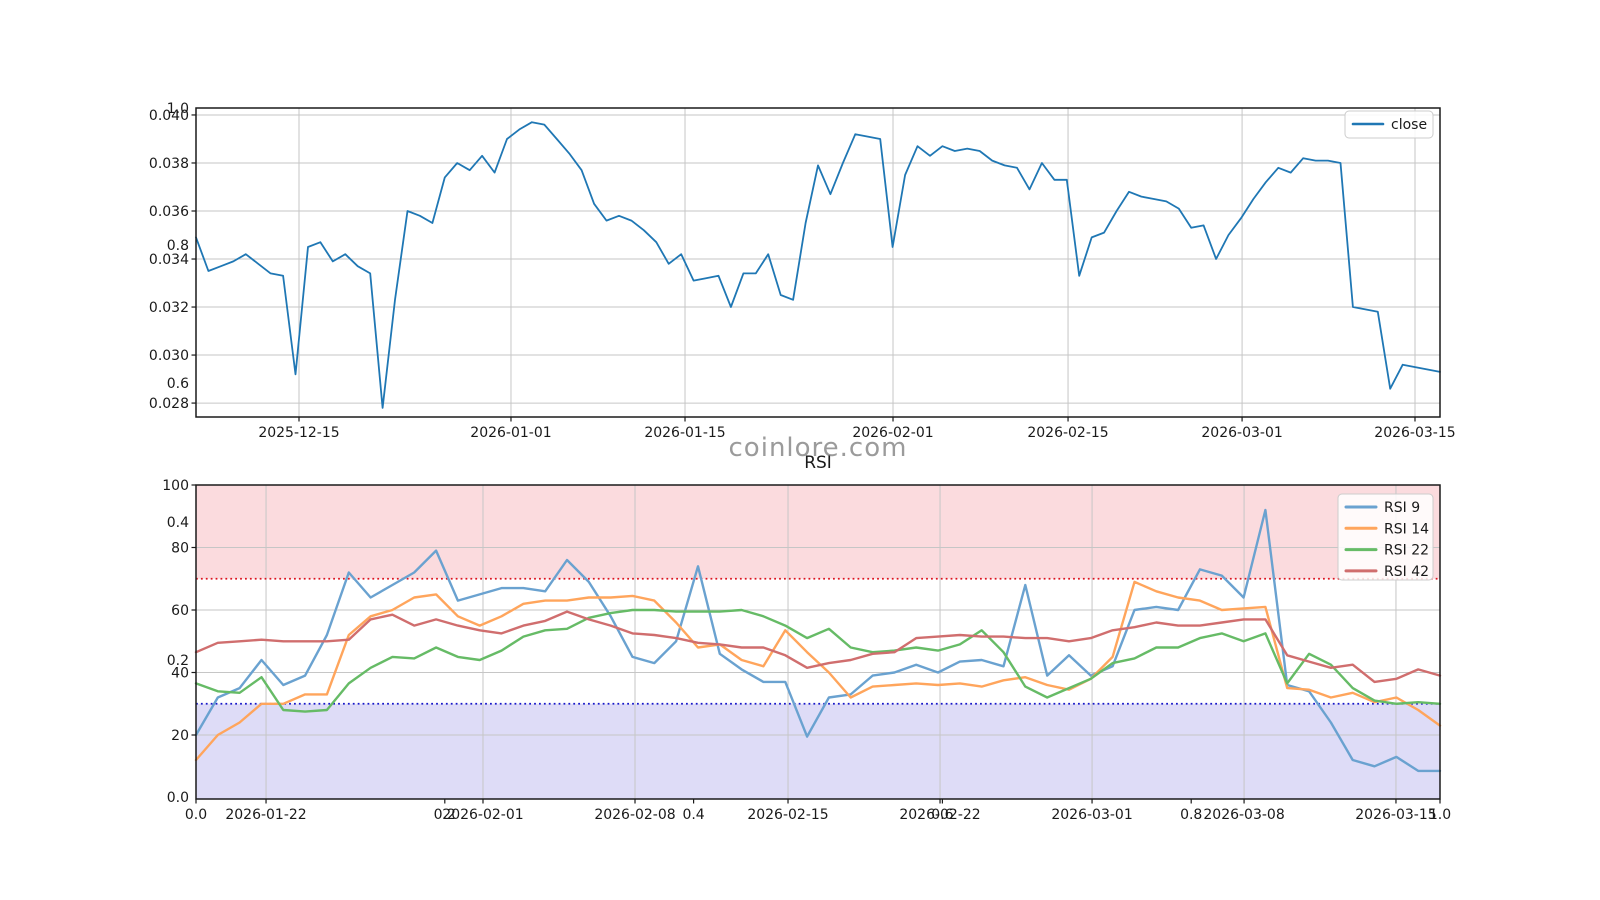 Image resolution: width=1600 pixels, height=900 pixels. What do you see at coordinates (1409, 125) in the screenshot?
I see `legend-label: close` at bounding box center [1409, 125].